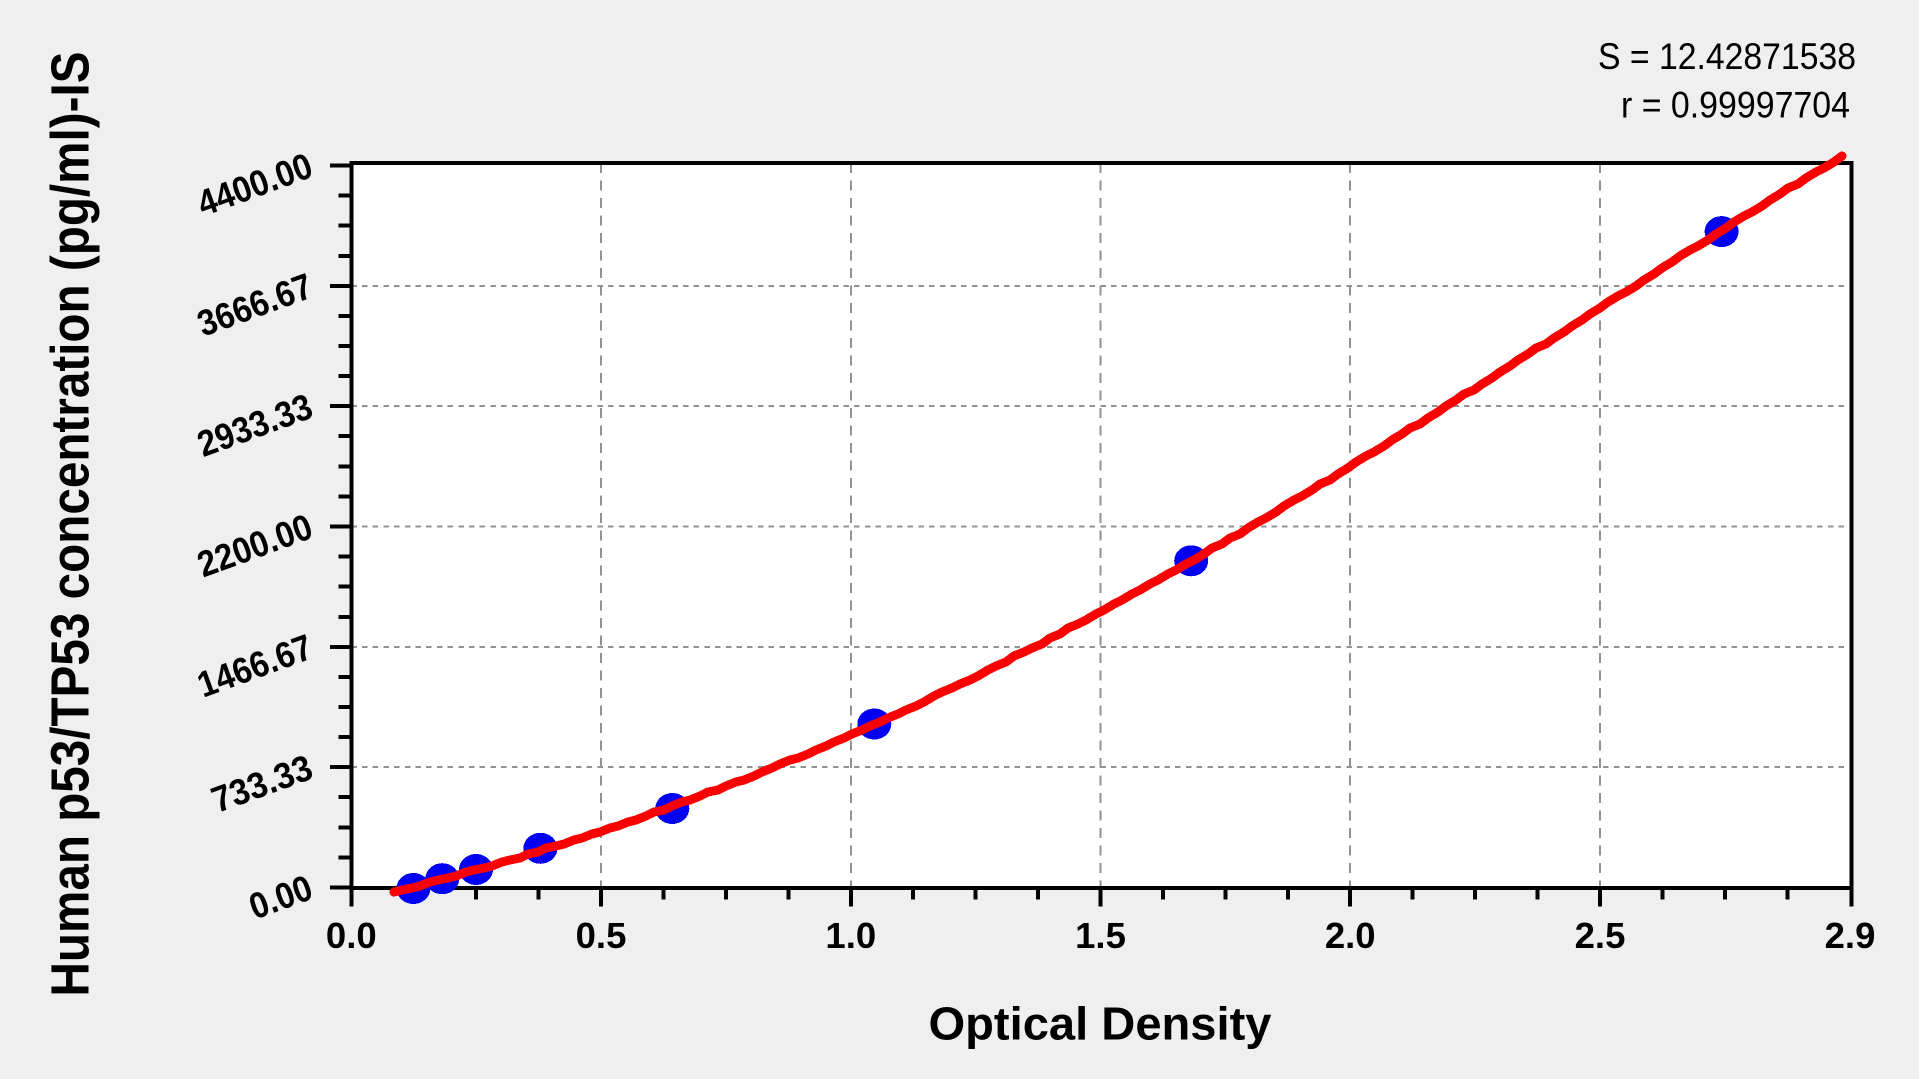 Image resolution: width=1919 pixels, height=1079 pixels. Describe the element at coordinates (1735, 105) in the screenshot. I see `svg-text: r = 0.99997704` at that location.